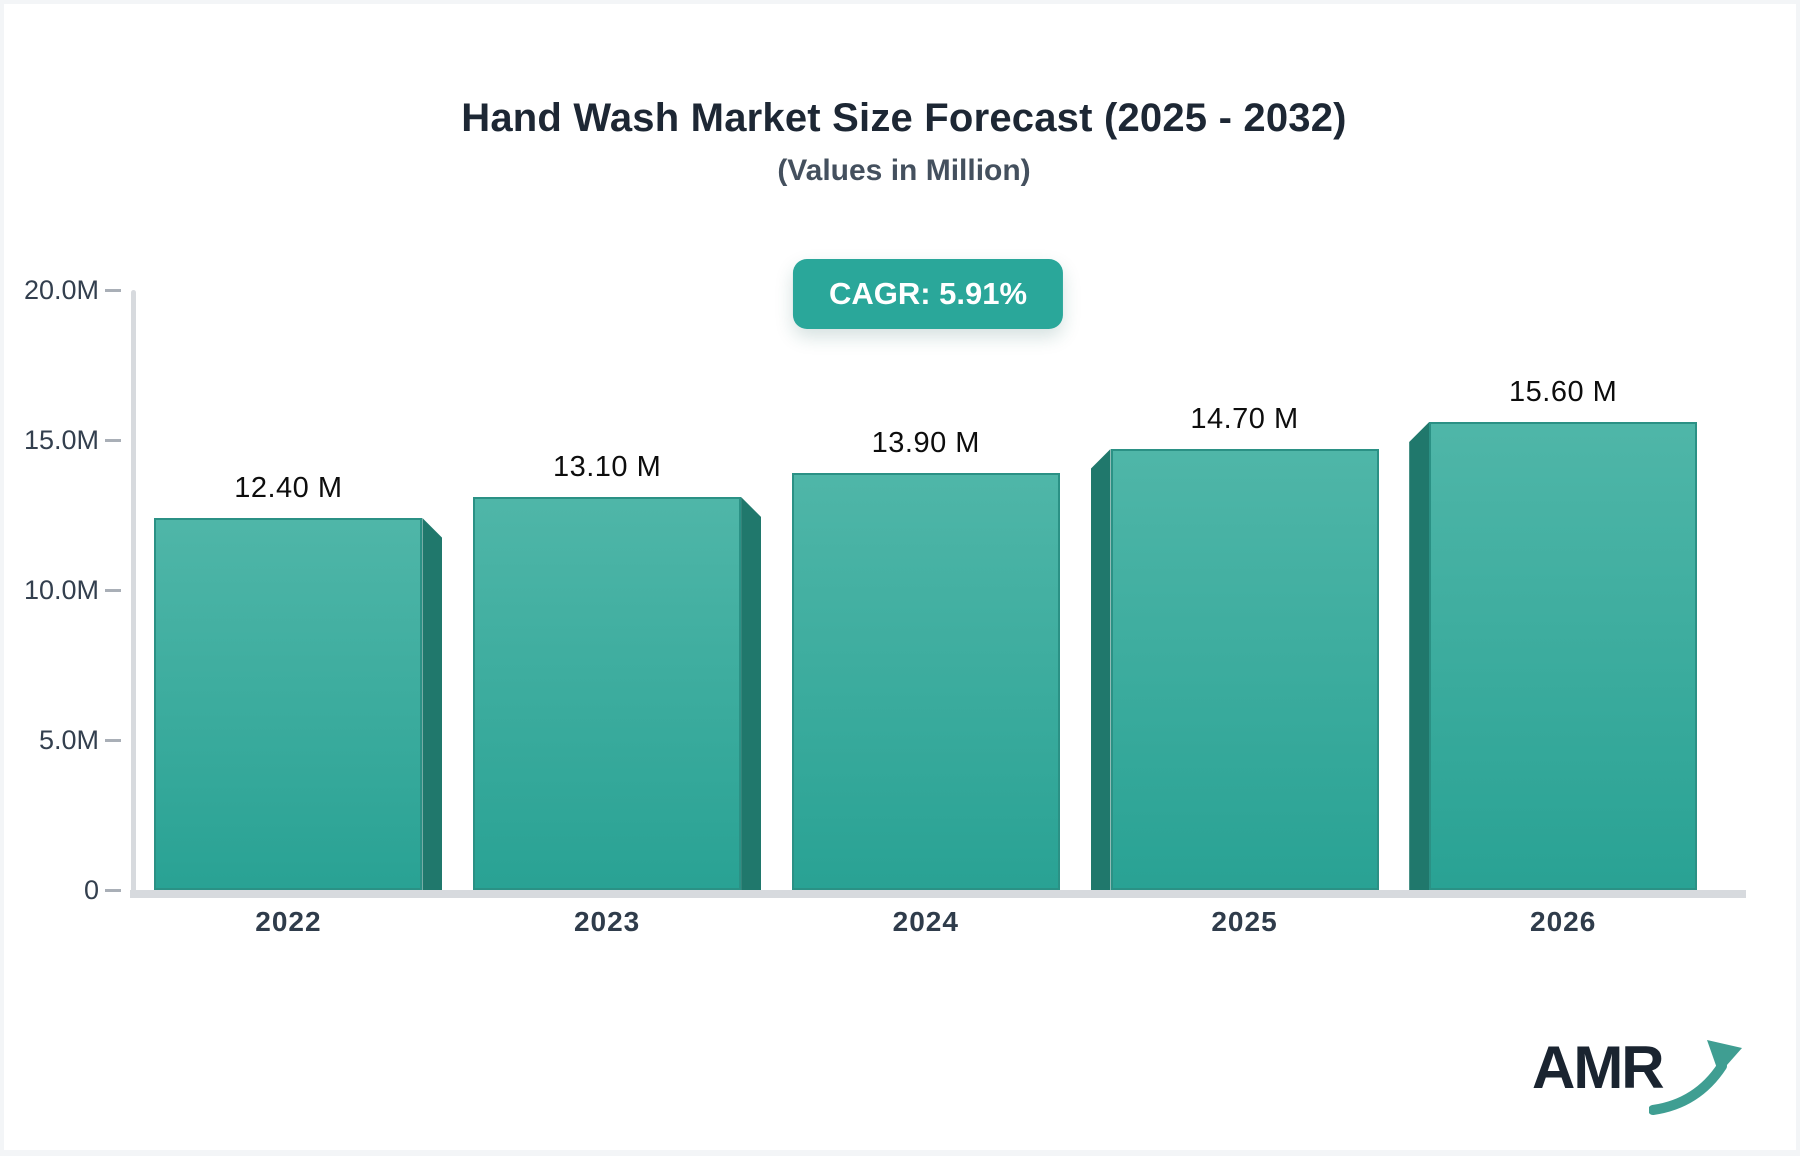 The height and width of the screenshot is (1156, 1800). Describe the element at coordinates (928, 294) in the screenshot. I see `cagr-badge: CAGR: 5.91%` at that location.